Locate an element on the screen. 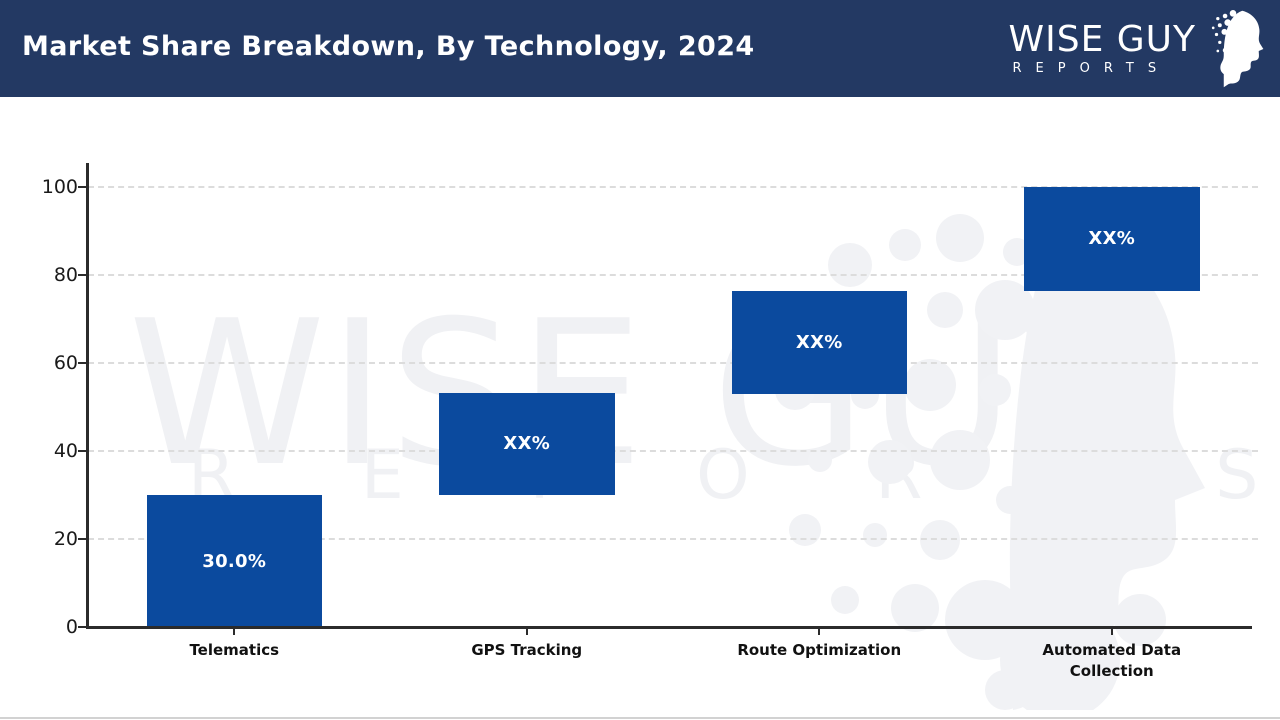 This screenshot has width=1280, height=720. bar-gps-tracking: XX% is located at coordinates (527, 443).